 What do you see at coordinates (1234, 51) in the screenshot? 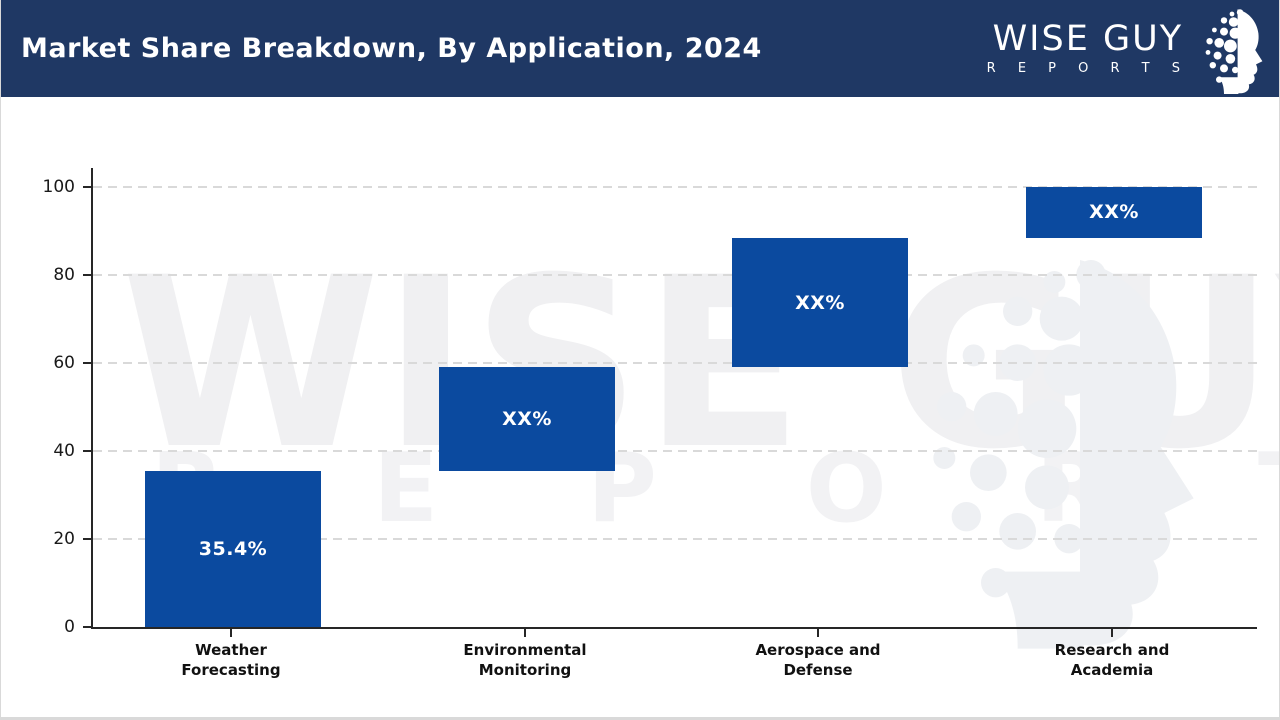
I see `wiseguy-head-icon` at bounding box center [1234, 51].